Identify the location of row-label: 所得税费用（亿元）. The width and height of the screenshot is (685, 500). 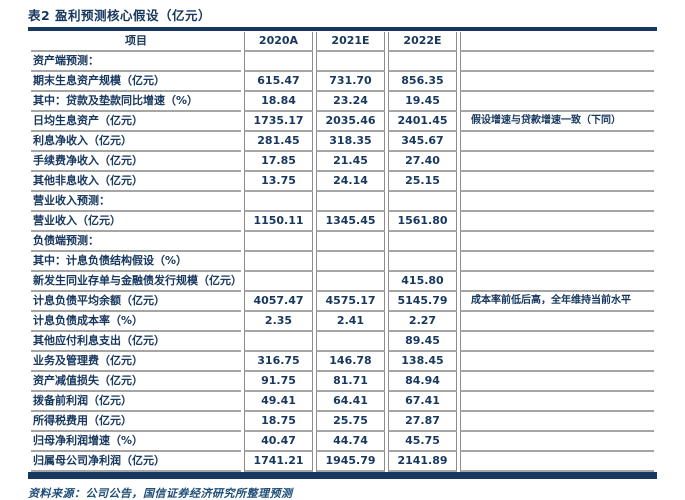
(136, 422).